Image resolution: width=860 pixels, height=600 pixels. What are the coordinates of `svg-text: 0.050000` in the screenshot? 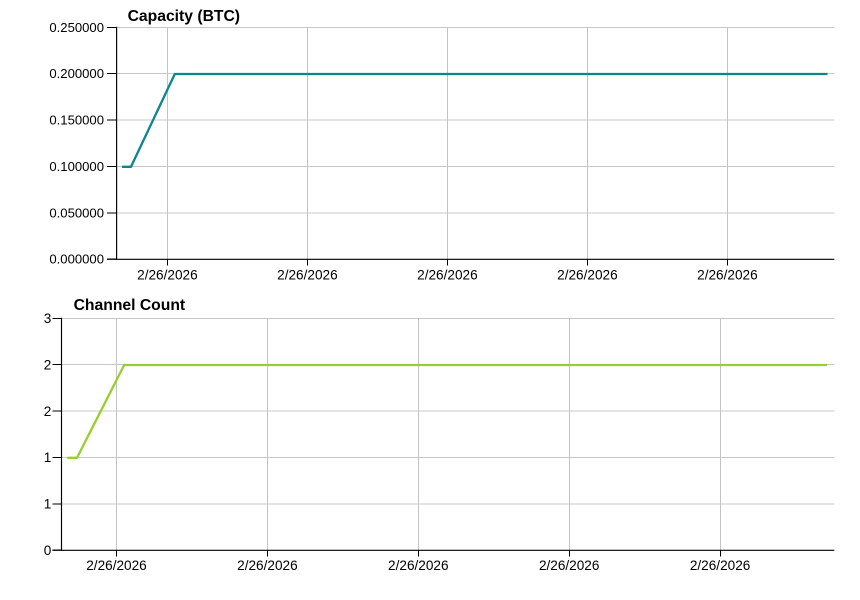 It's located at (76, 212).